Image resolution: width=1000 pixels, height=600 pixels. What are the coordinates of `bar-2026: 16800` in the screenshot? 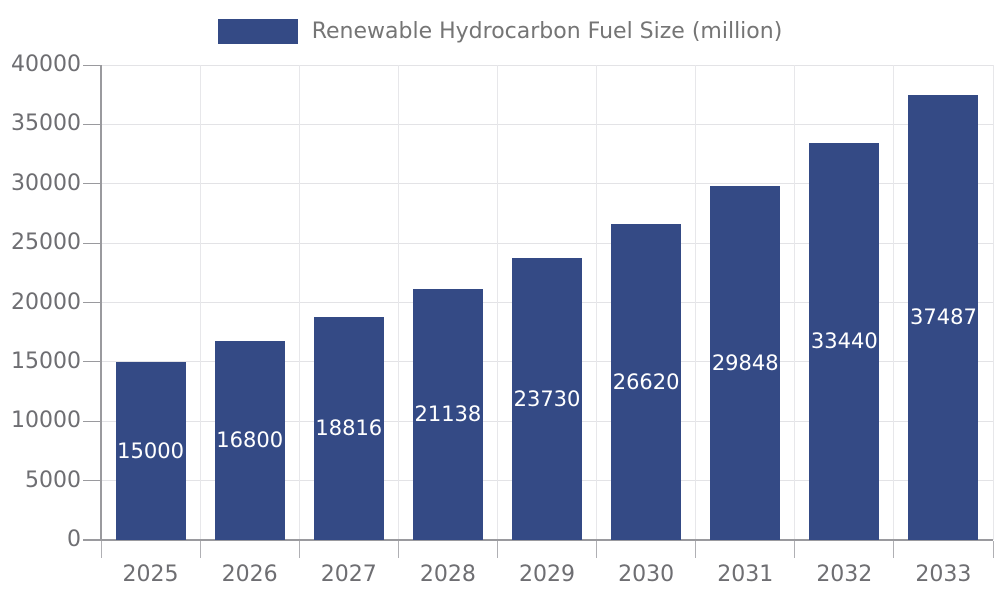 It's located at (249, 440).